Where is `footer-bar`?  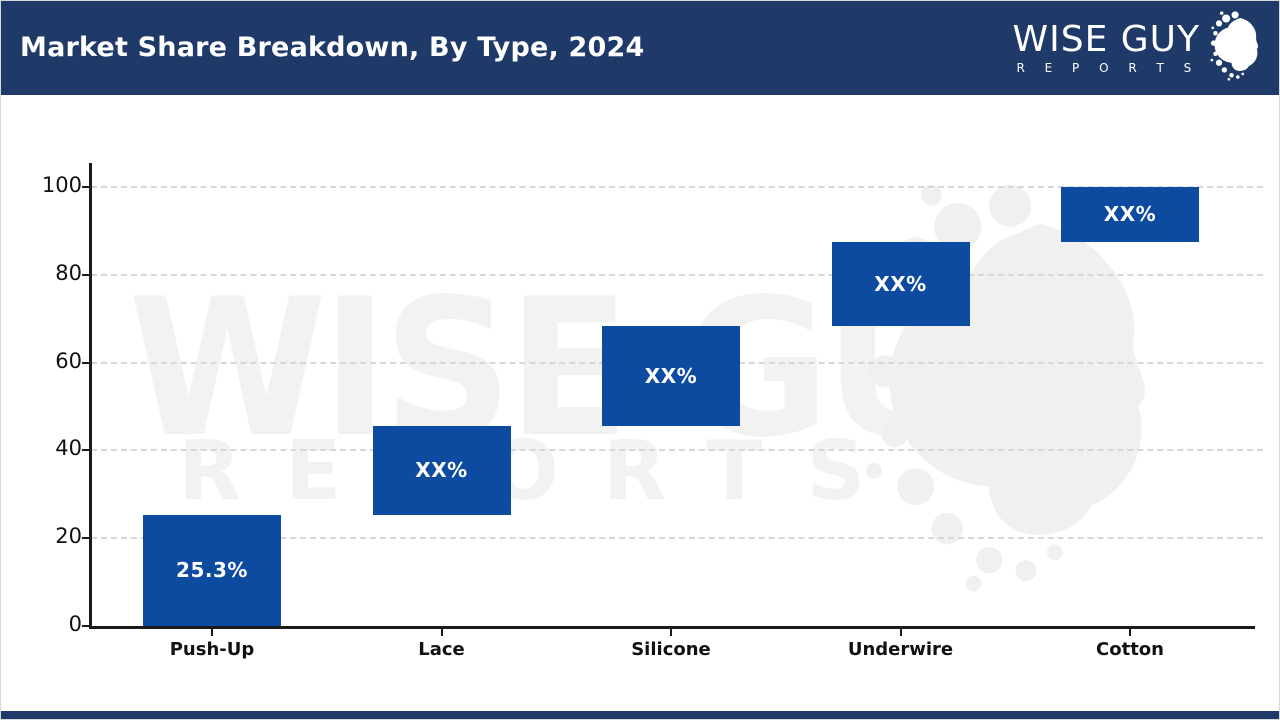 footer-bar is located at coordinates (640, 715).